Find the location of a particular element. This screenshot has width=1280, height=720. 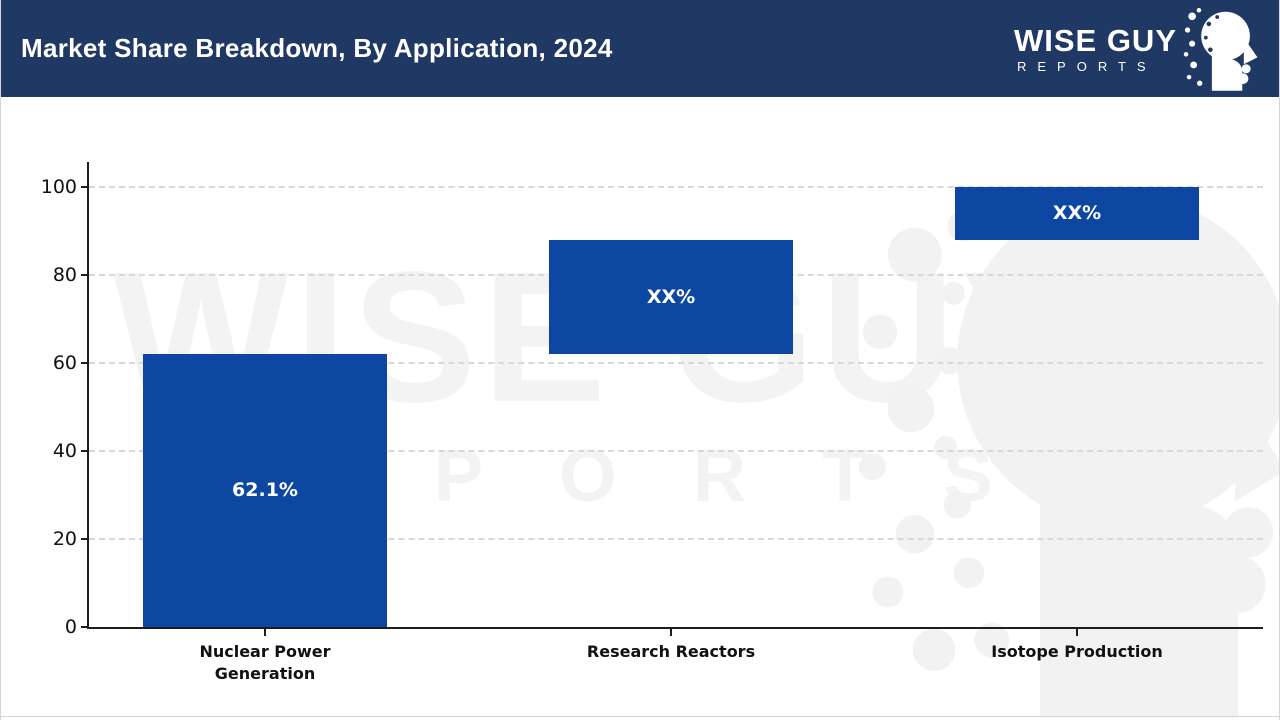

logo-head-profile-icon is located at coordinates (1220, 49).